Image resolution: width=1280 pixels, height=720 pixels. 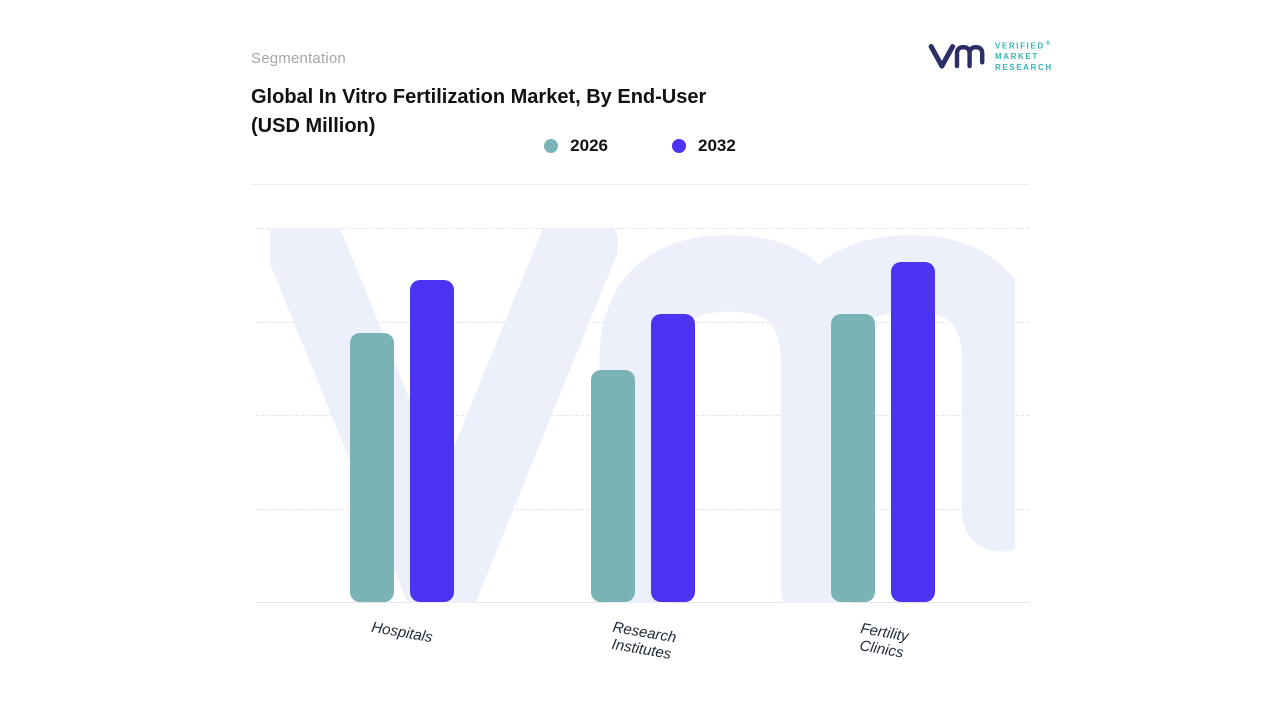 I want to click on bar-2026-research-institutes, so click(x=612, y=486).